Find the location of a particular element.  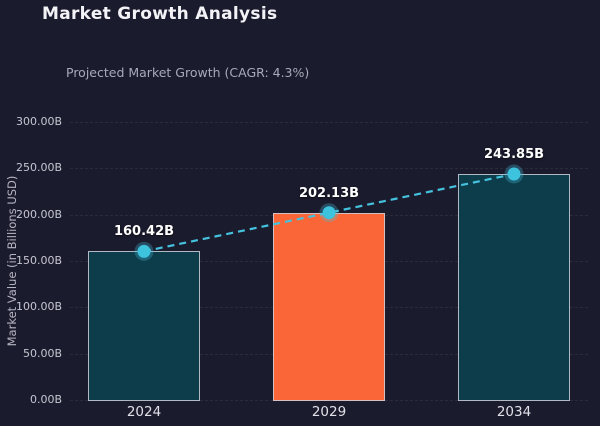

y-axis-tick-label: 100.00B is located at coordinates (38, 307).